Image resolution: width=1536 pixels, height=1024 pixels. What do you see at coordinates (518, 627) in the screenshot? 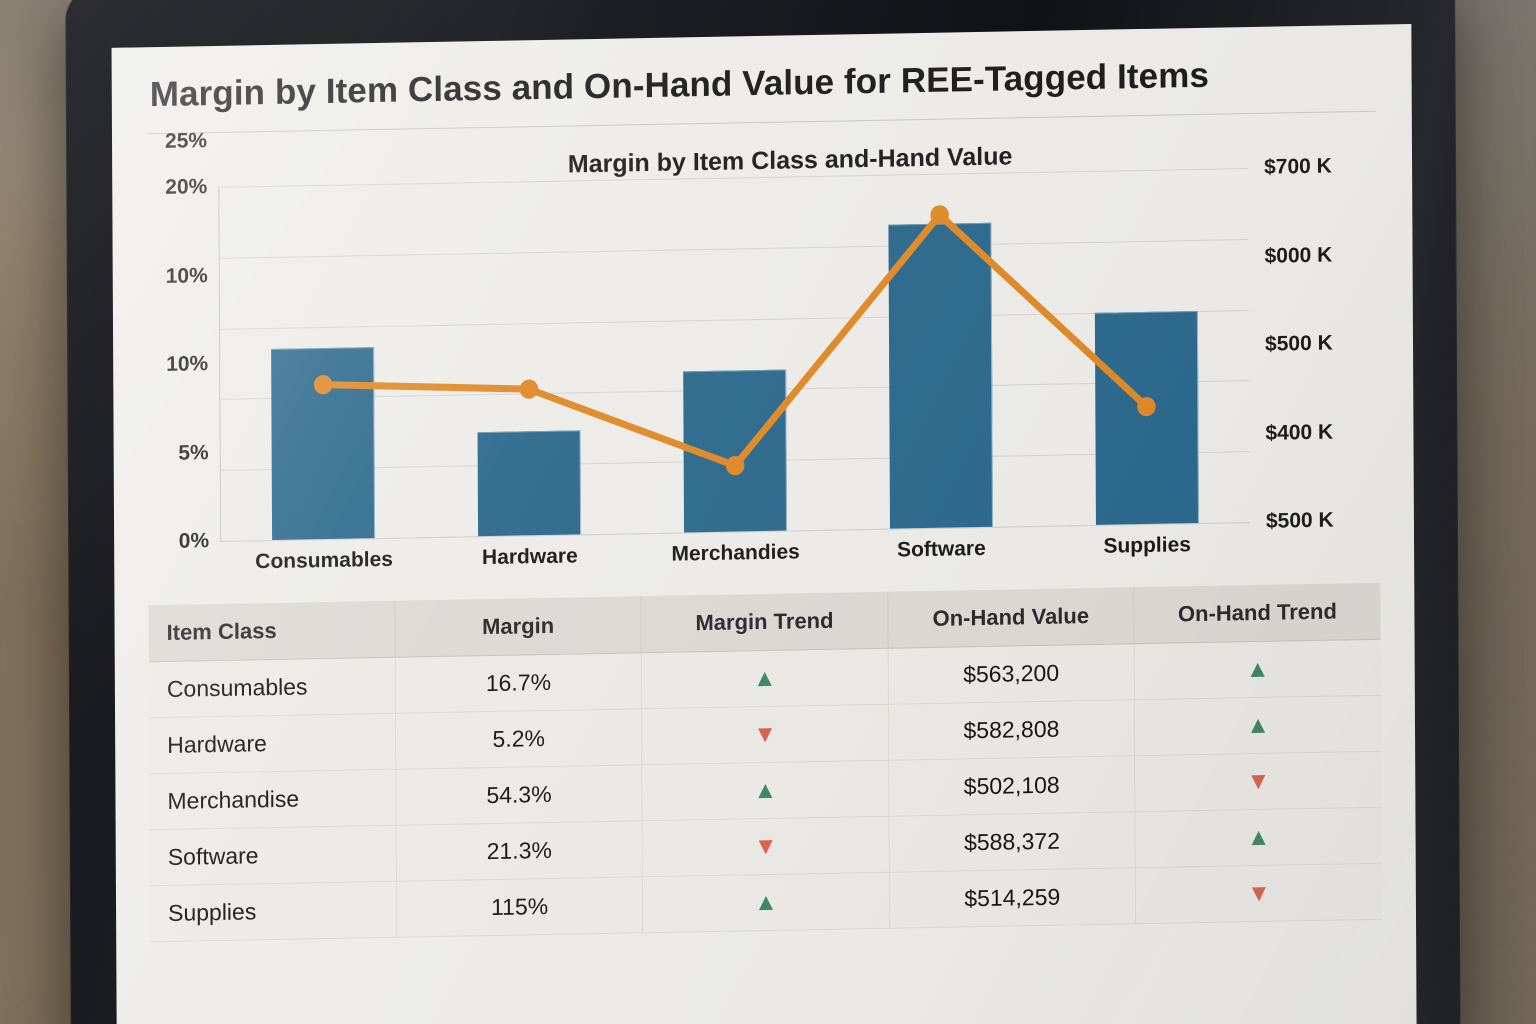
I see `table-column-header: Margin` at bounding box center [518, 627].